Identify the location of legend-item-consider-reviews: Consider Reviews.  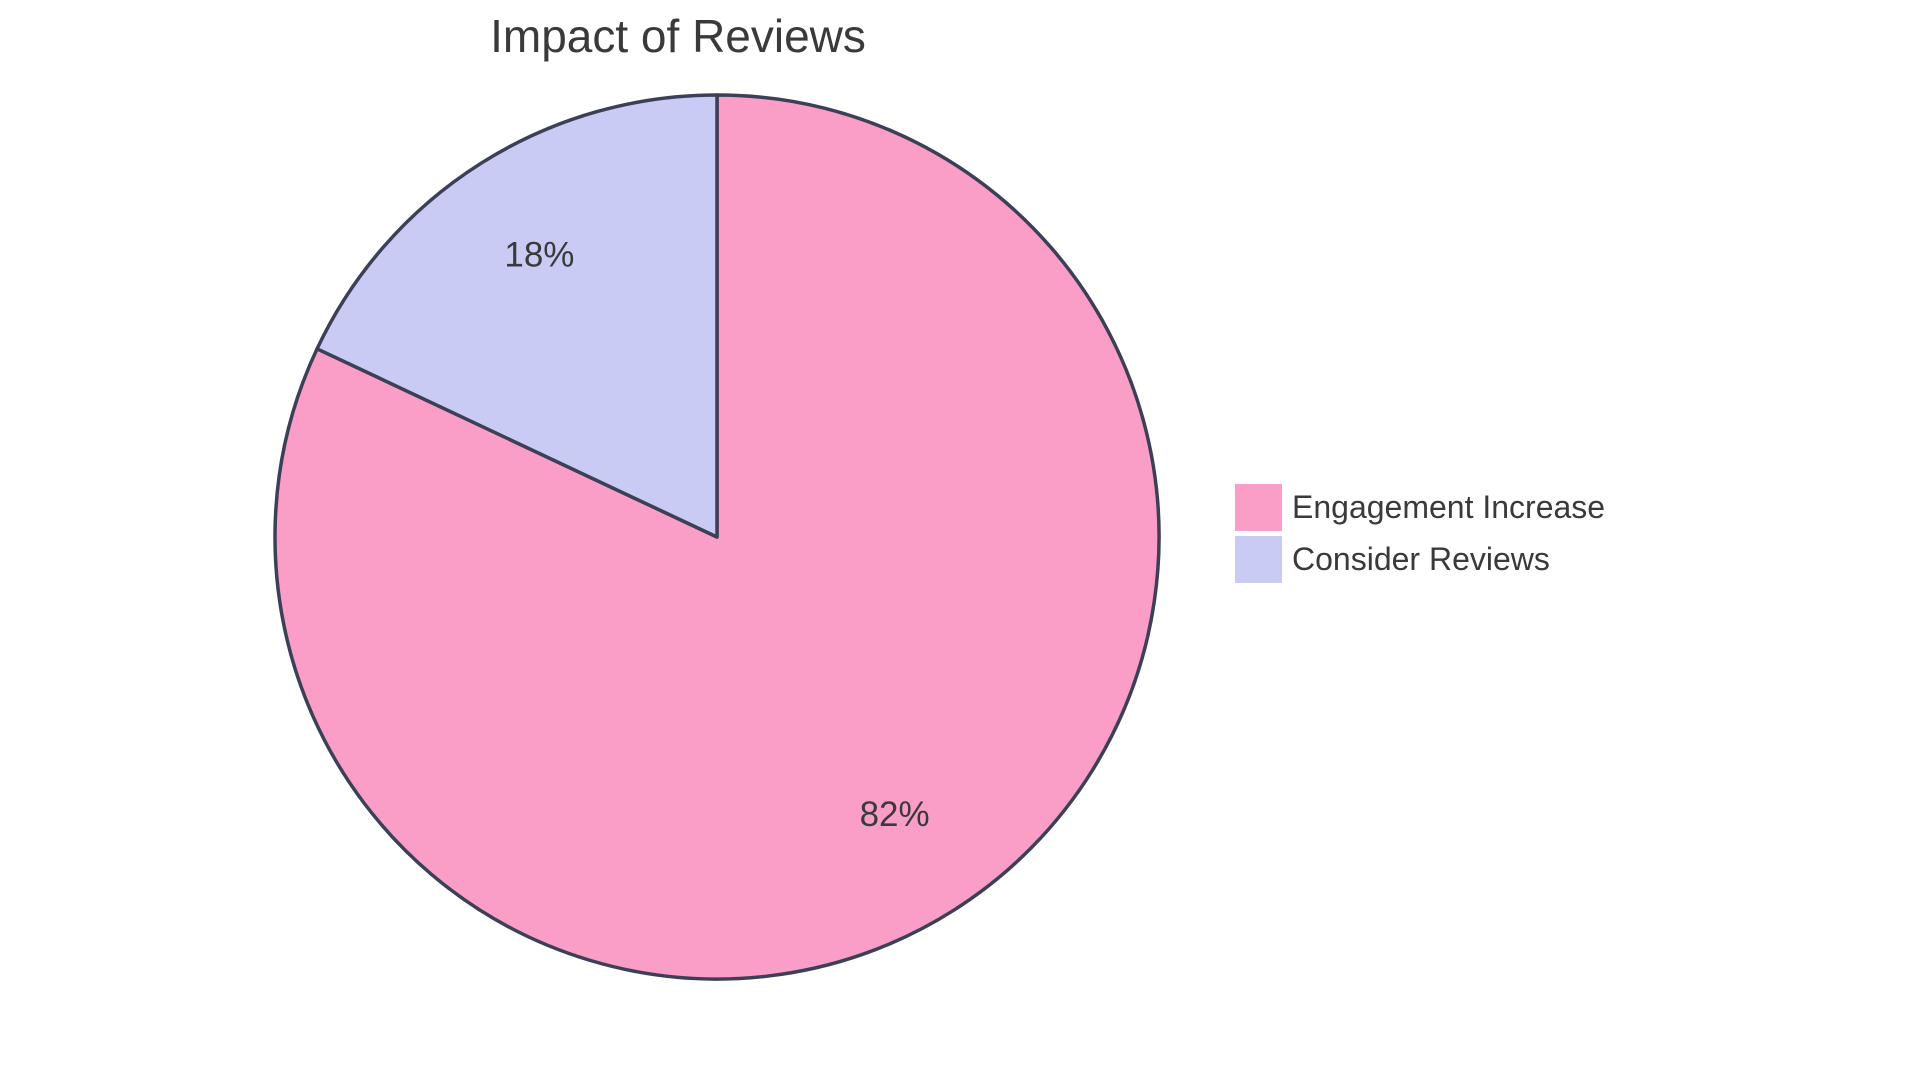
(1420, 559).